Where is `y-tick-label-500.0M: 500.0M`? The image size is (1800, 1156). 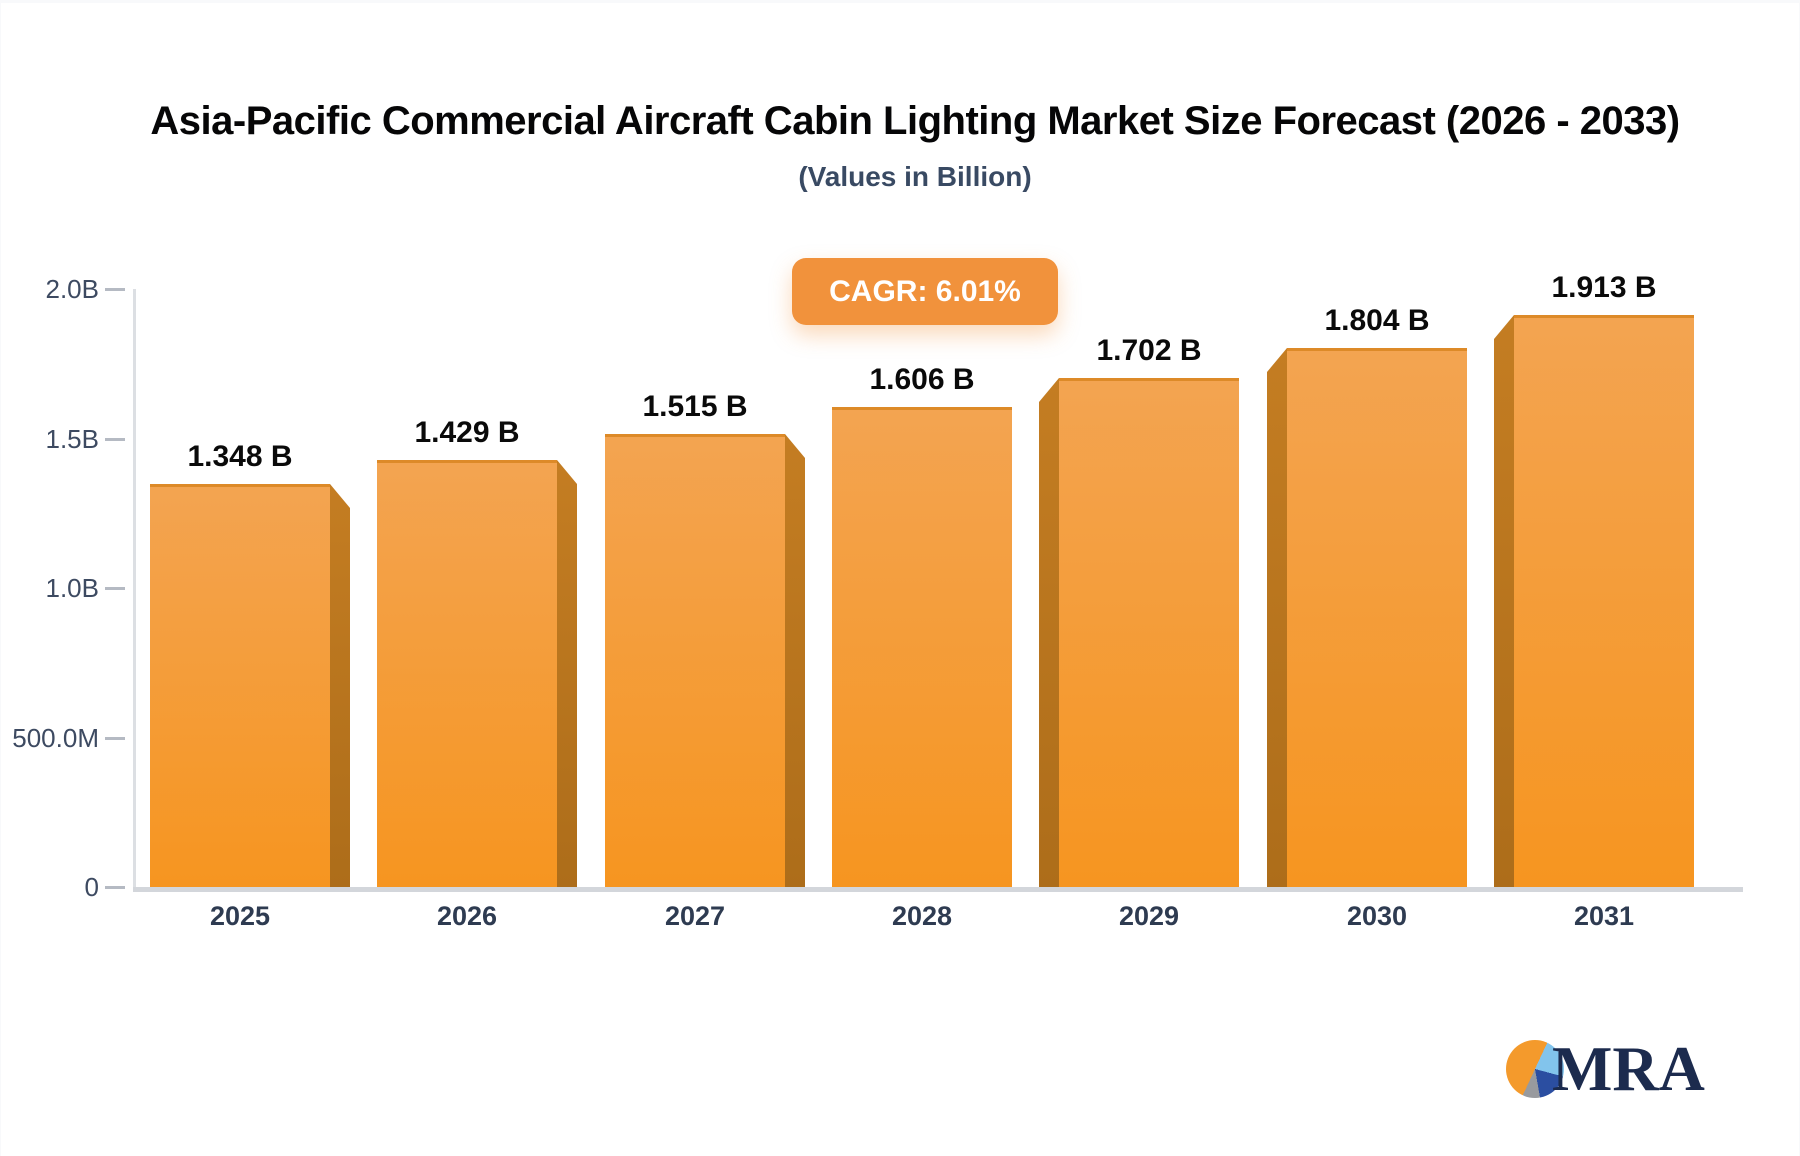 y-tick-label-500.0M: 500.0M is located at coordinates (55, 738).